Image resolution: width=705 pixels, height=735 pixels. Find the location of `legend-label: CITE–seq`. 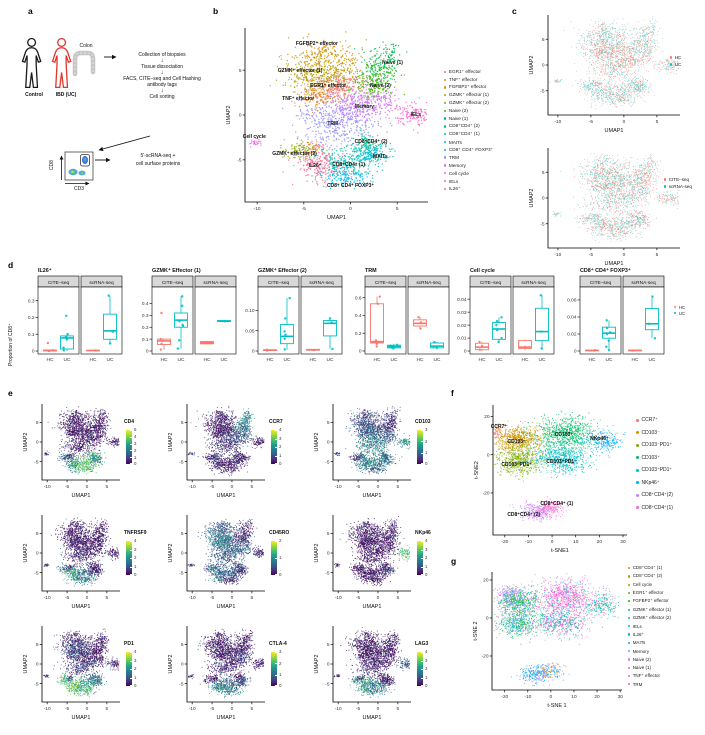

legend-label: CITE–seq is located at coordinates (679, 179).